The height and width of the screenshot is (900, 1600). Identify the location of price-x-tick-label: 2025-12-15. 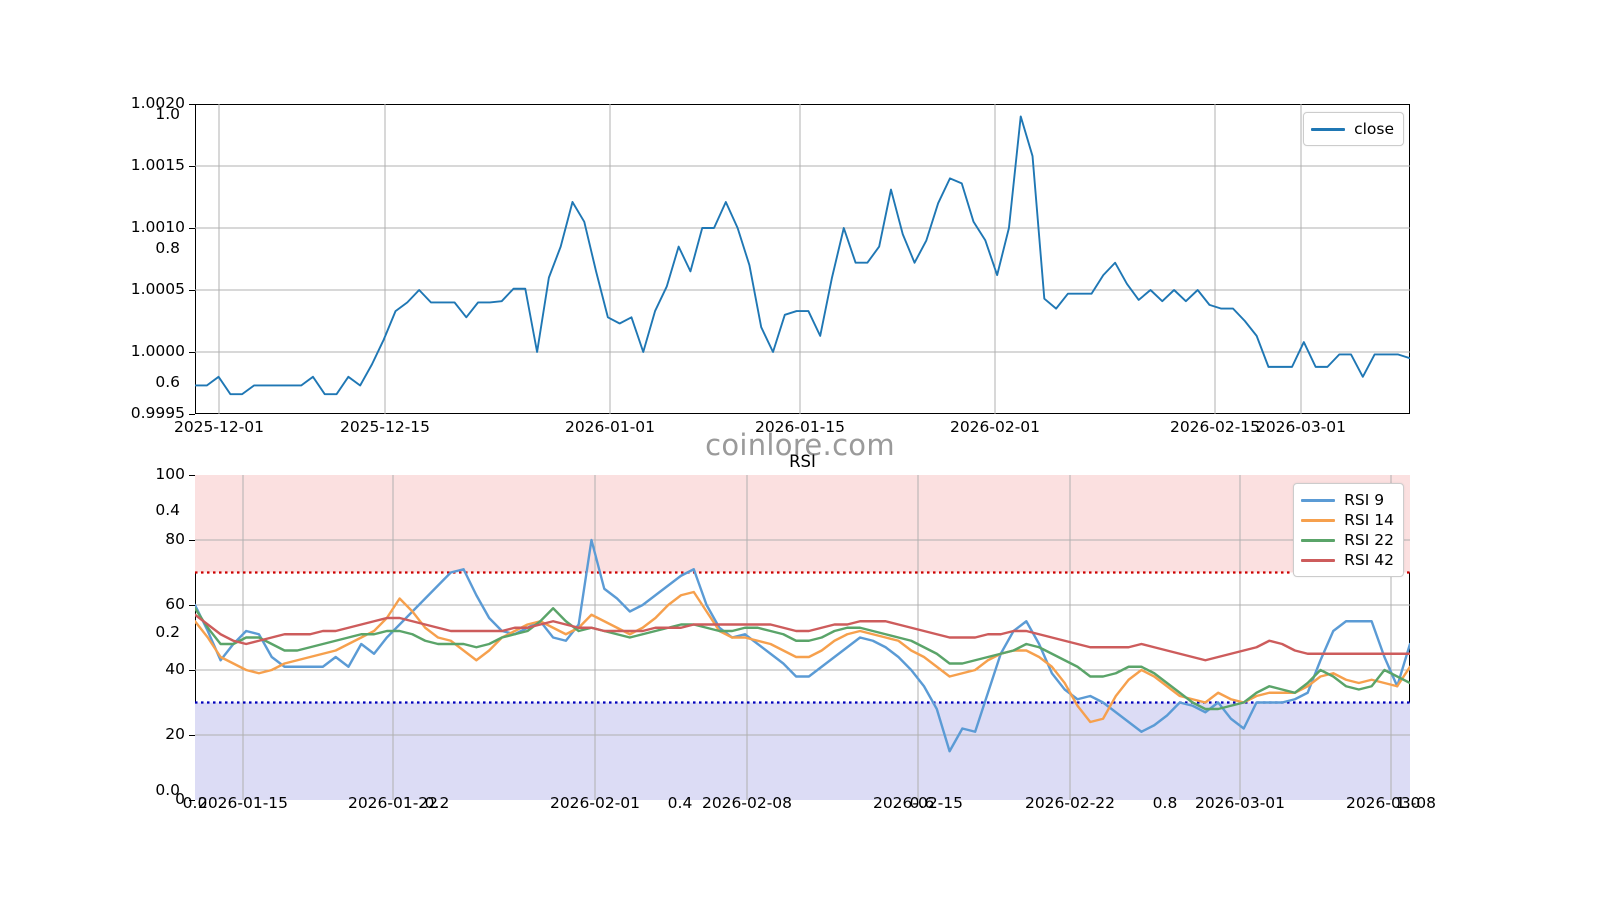
(385, 427).